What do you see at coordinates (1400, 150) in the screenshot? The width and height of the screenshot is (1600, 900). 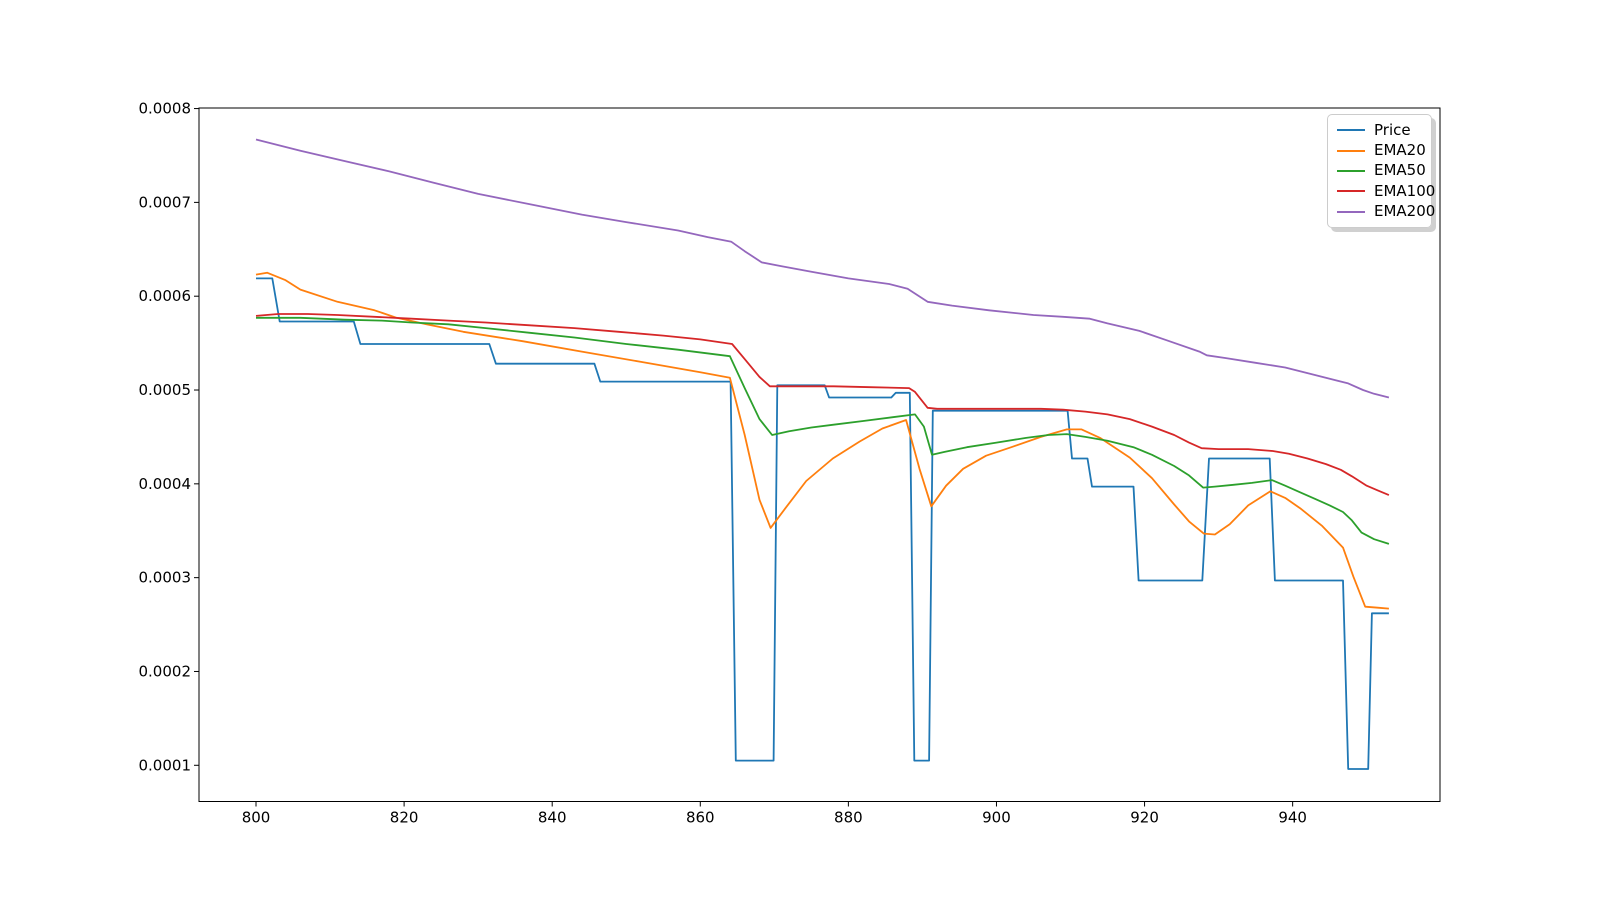 I see `legend-label: EMA20` at bounding box center [1400, 150].